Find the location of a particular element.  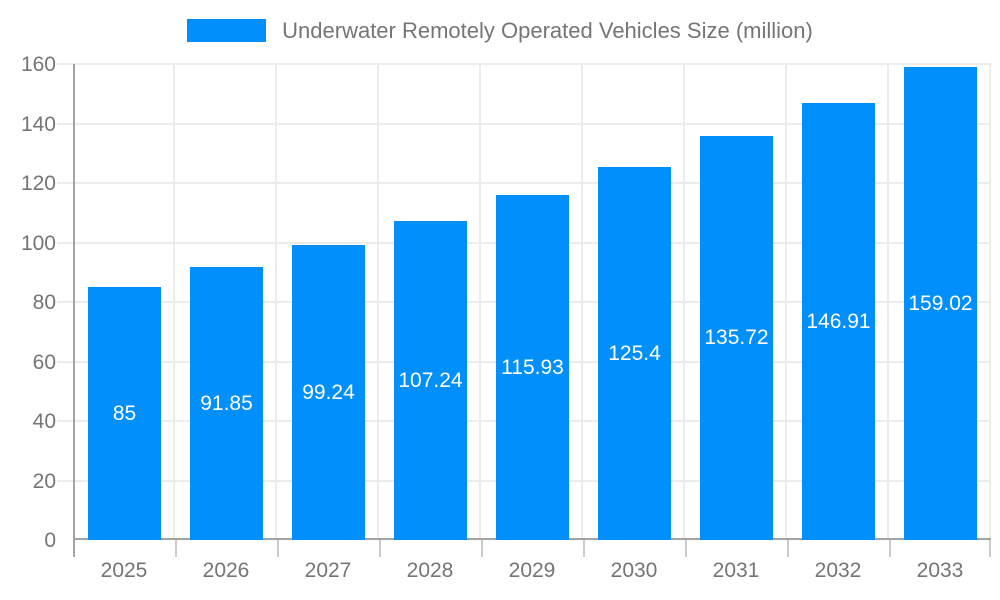

bar-value: 85 is located at coordinates (124, 413).